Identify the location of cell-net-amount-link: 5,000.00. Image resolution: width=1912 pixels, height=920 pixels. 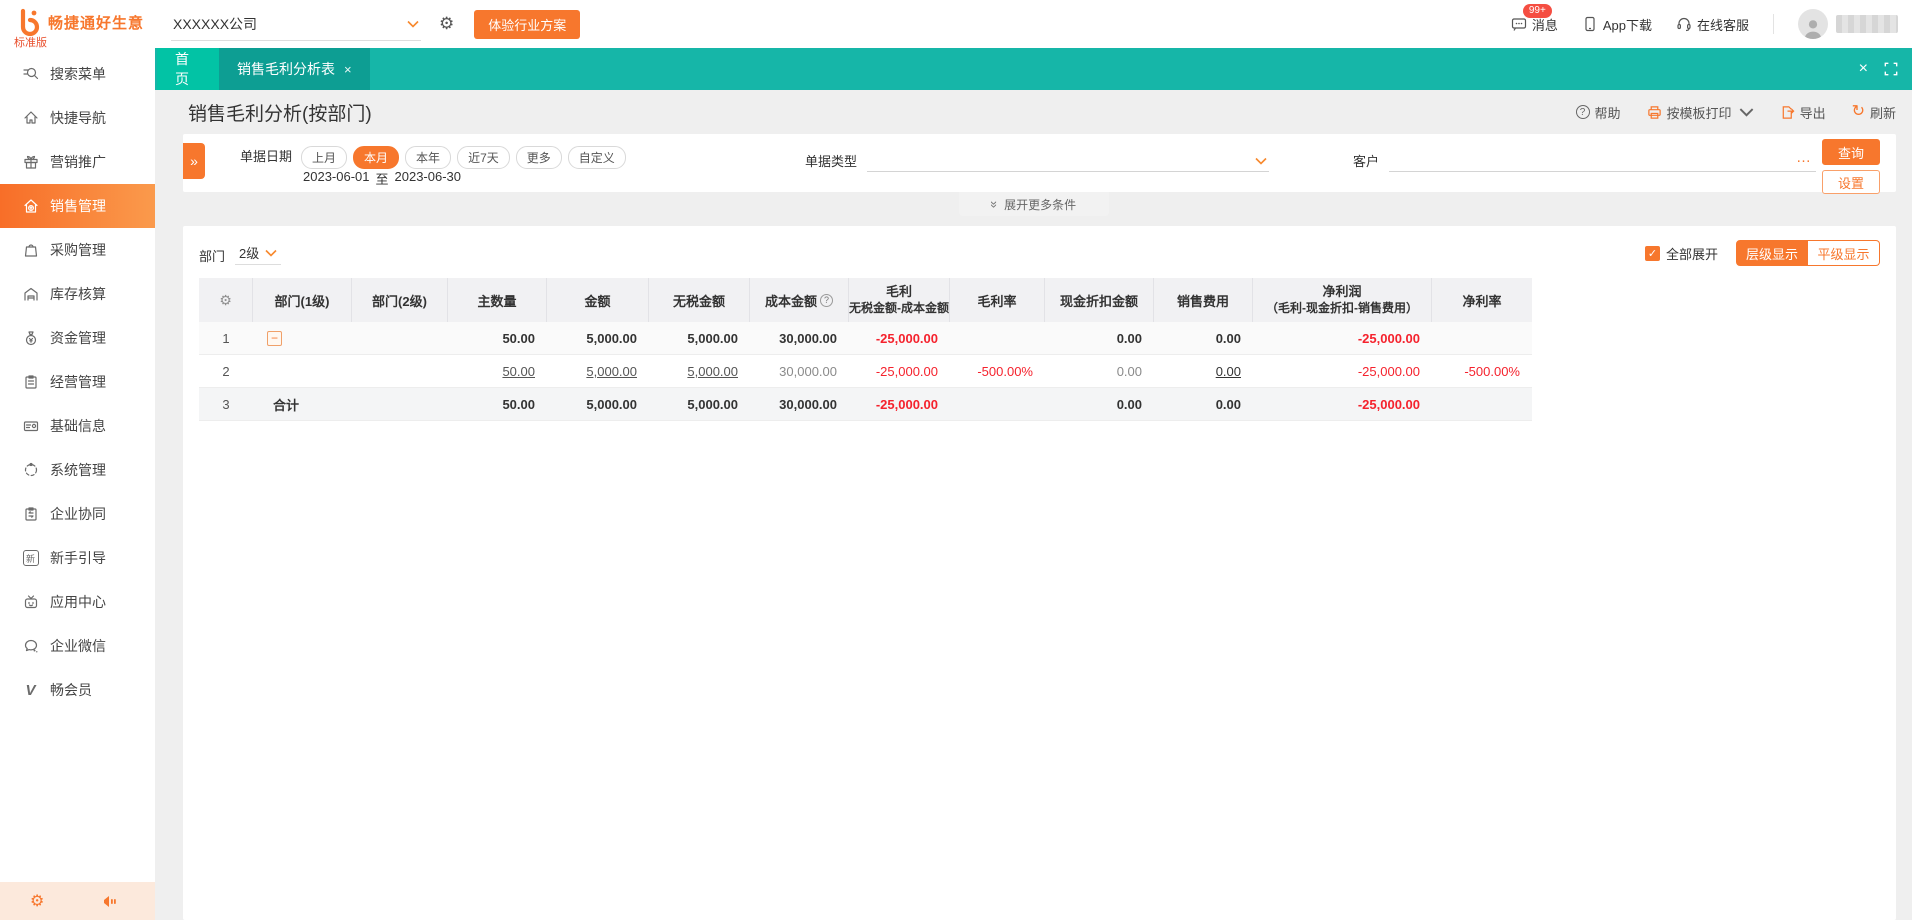
(712, 371).